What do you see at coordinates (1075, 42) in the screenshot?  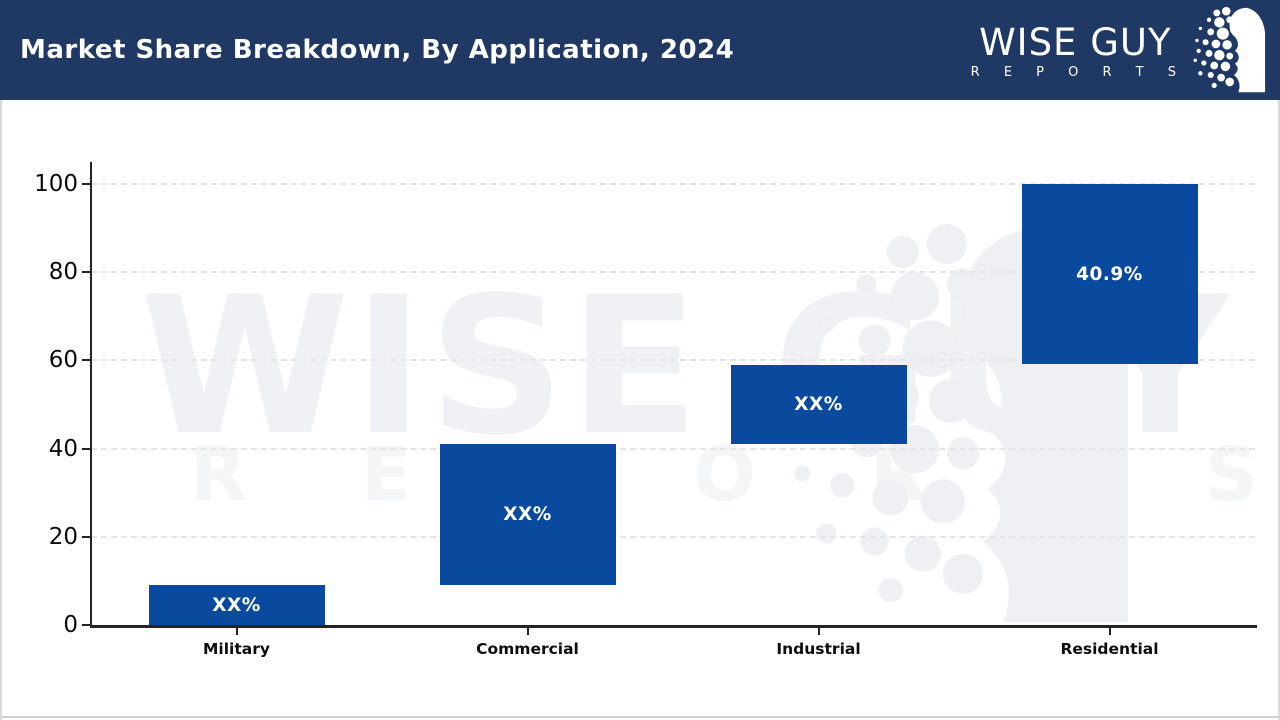 I see `brand-wordmark: WISE GUY` at bounding box center [1075, 42].